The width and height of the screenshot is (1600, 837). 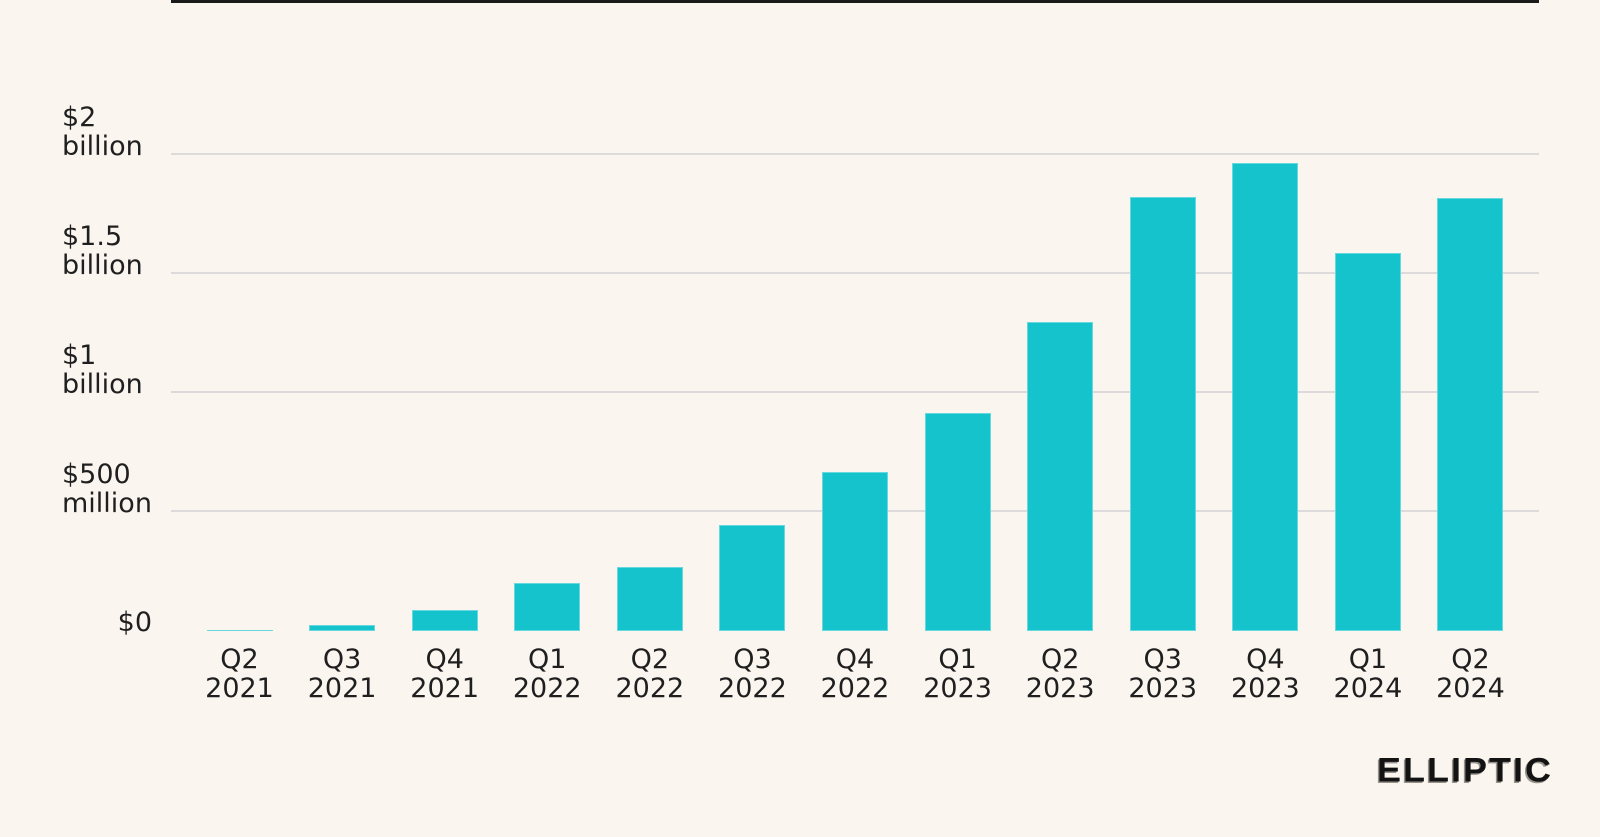 I want to click on bar-q2-2022, so click(x=649, y=598).